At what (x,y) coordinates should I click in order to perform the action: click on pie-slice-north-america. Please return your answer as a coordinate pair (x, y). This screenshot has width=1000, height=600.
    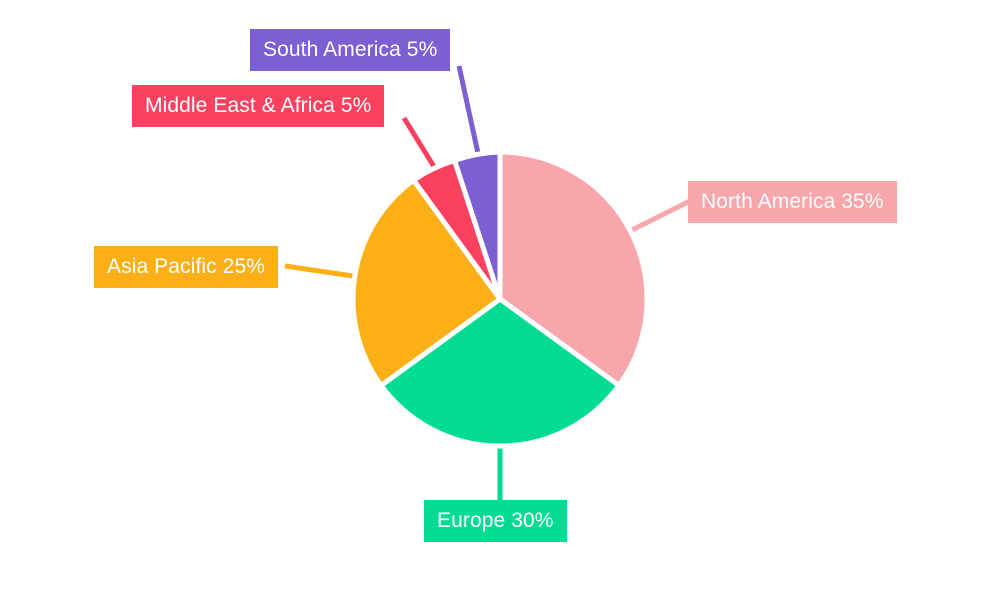
    Looking at the image, I should click on (573, 268).